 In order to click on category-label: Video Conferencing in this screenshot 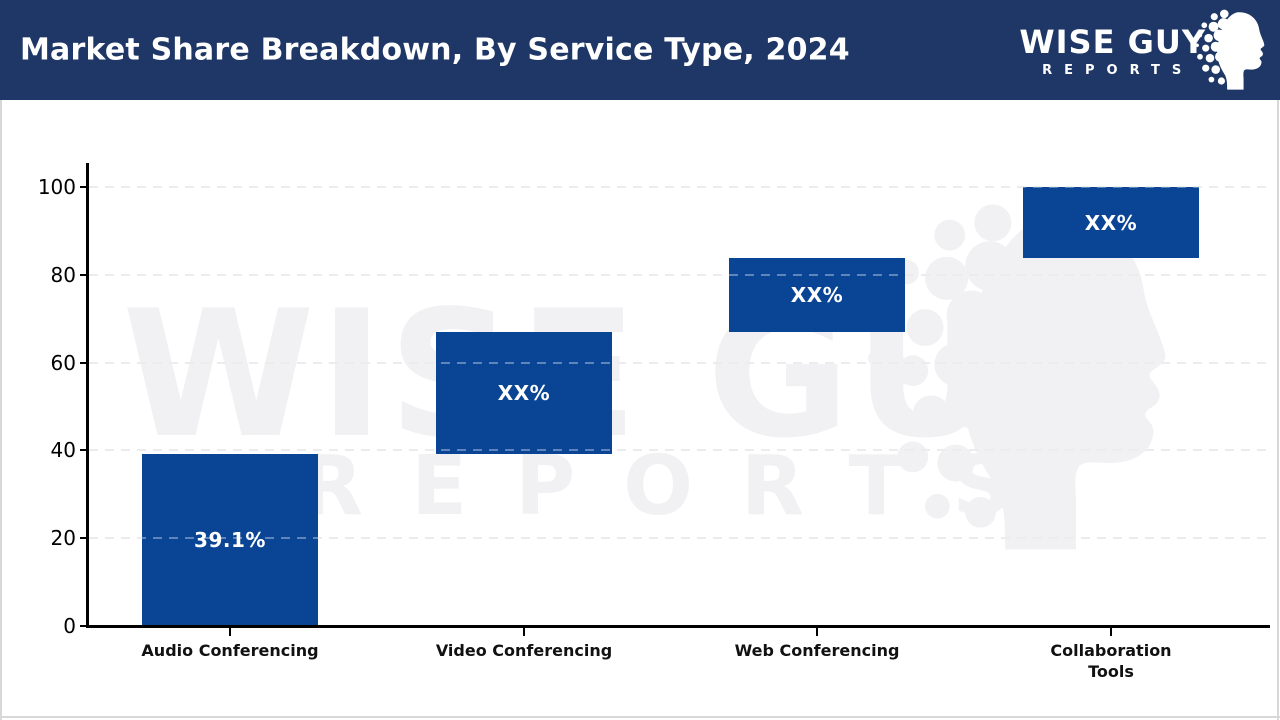, I will do `click(524, 650)`.